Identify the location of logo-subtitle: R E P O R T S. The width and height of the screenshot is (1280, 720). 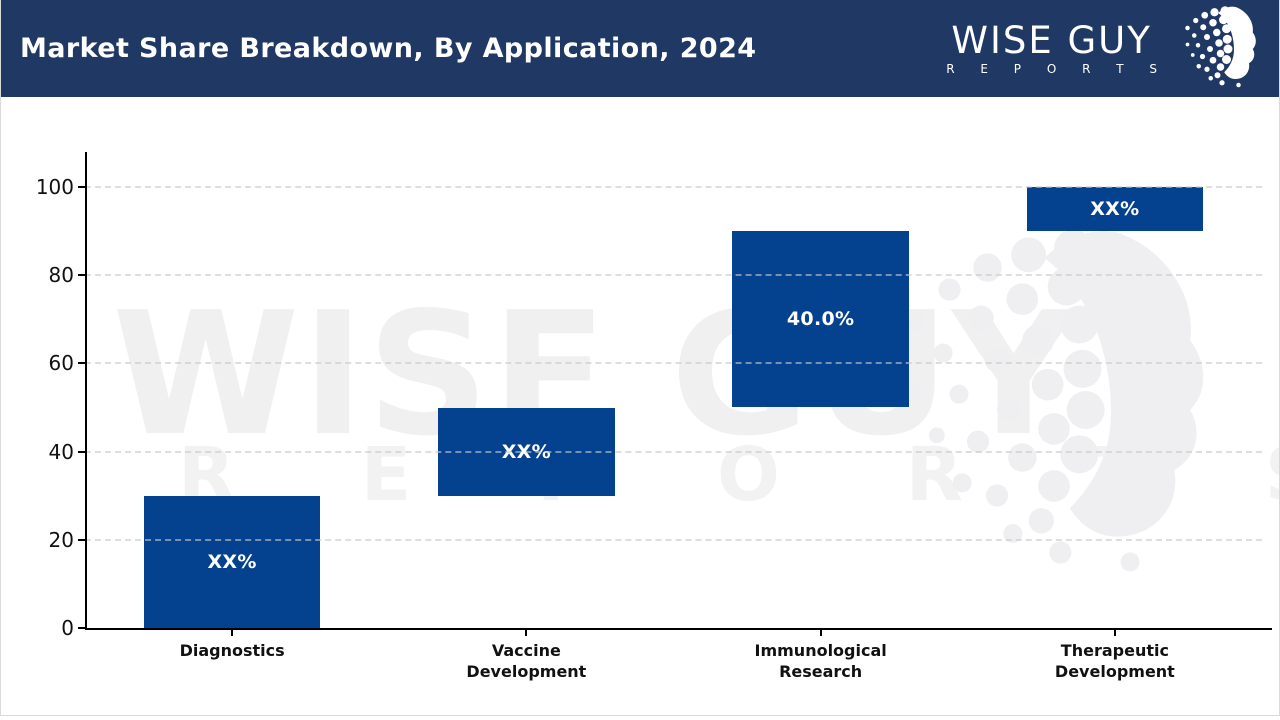
(1057, 68).